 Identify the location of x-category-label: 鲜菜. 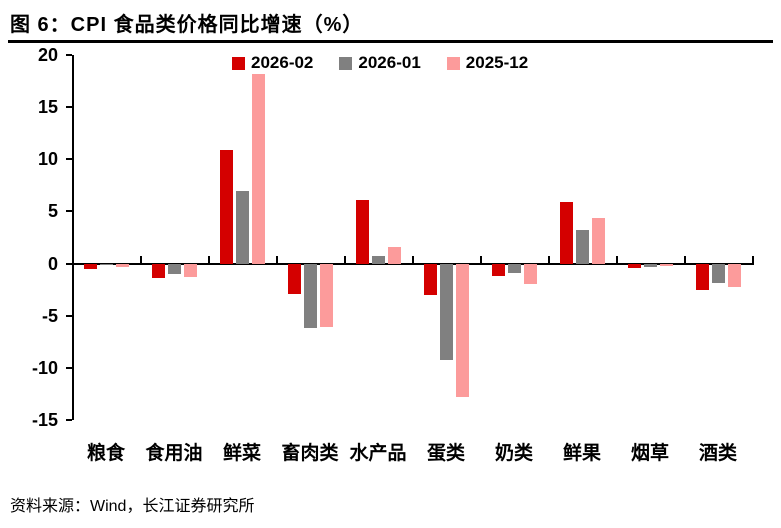
(241, 453).